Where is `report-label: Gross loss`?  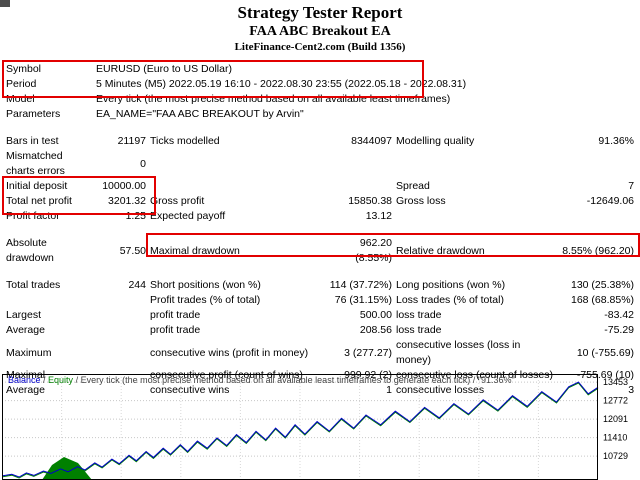 report-label: Gross loss is located at coordinates (421, 201).